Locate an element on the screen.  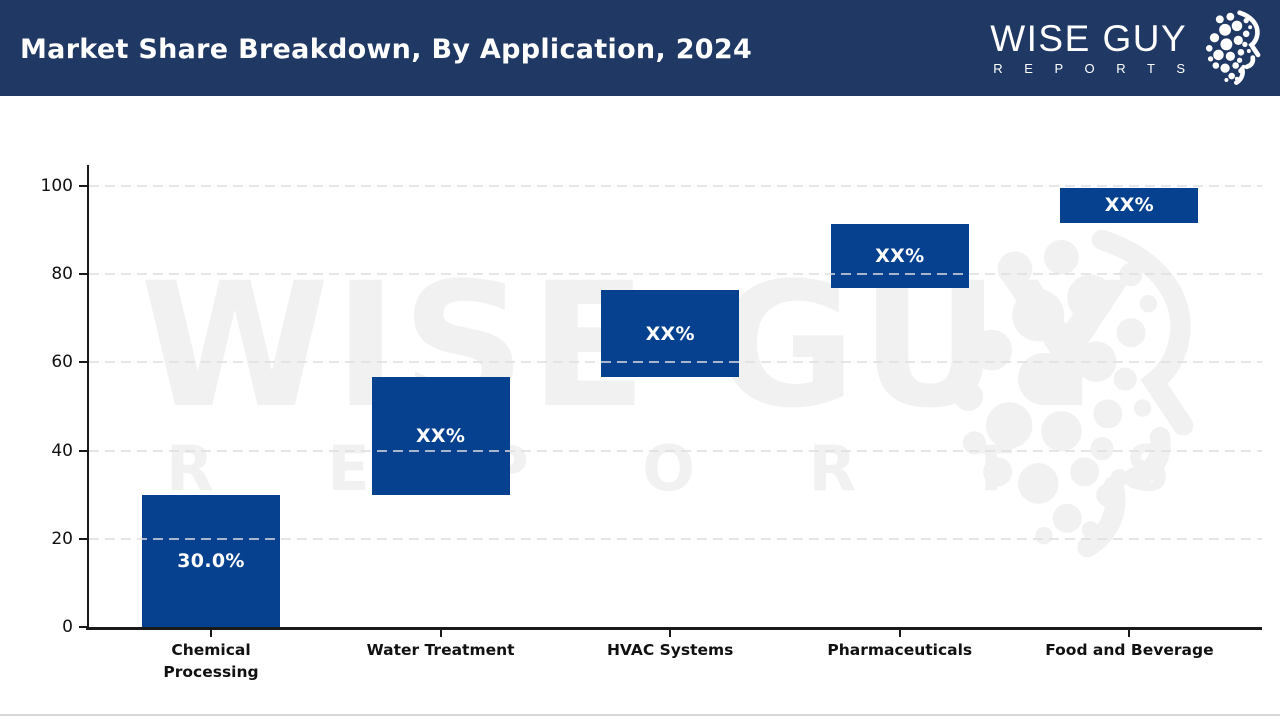
x-tick-label: Food and Beverage is located at coordinates (1129, 650).